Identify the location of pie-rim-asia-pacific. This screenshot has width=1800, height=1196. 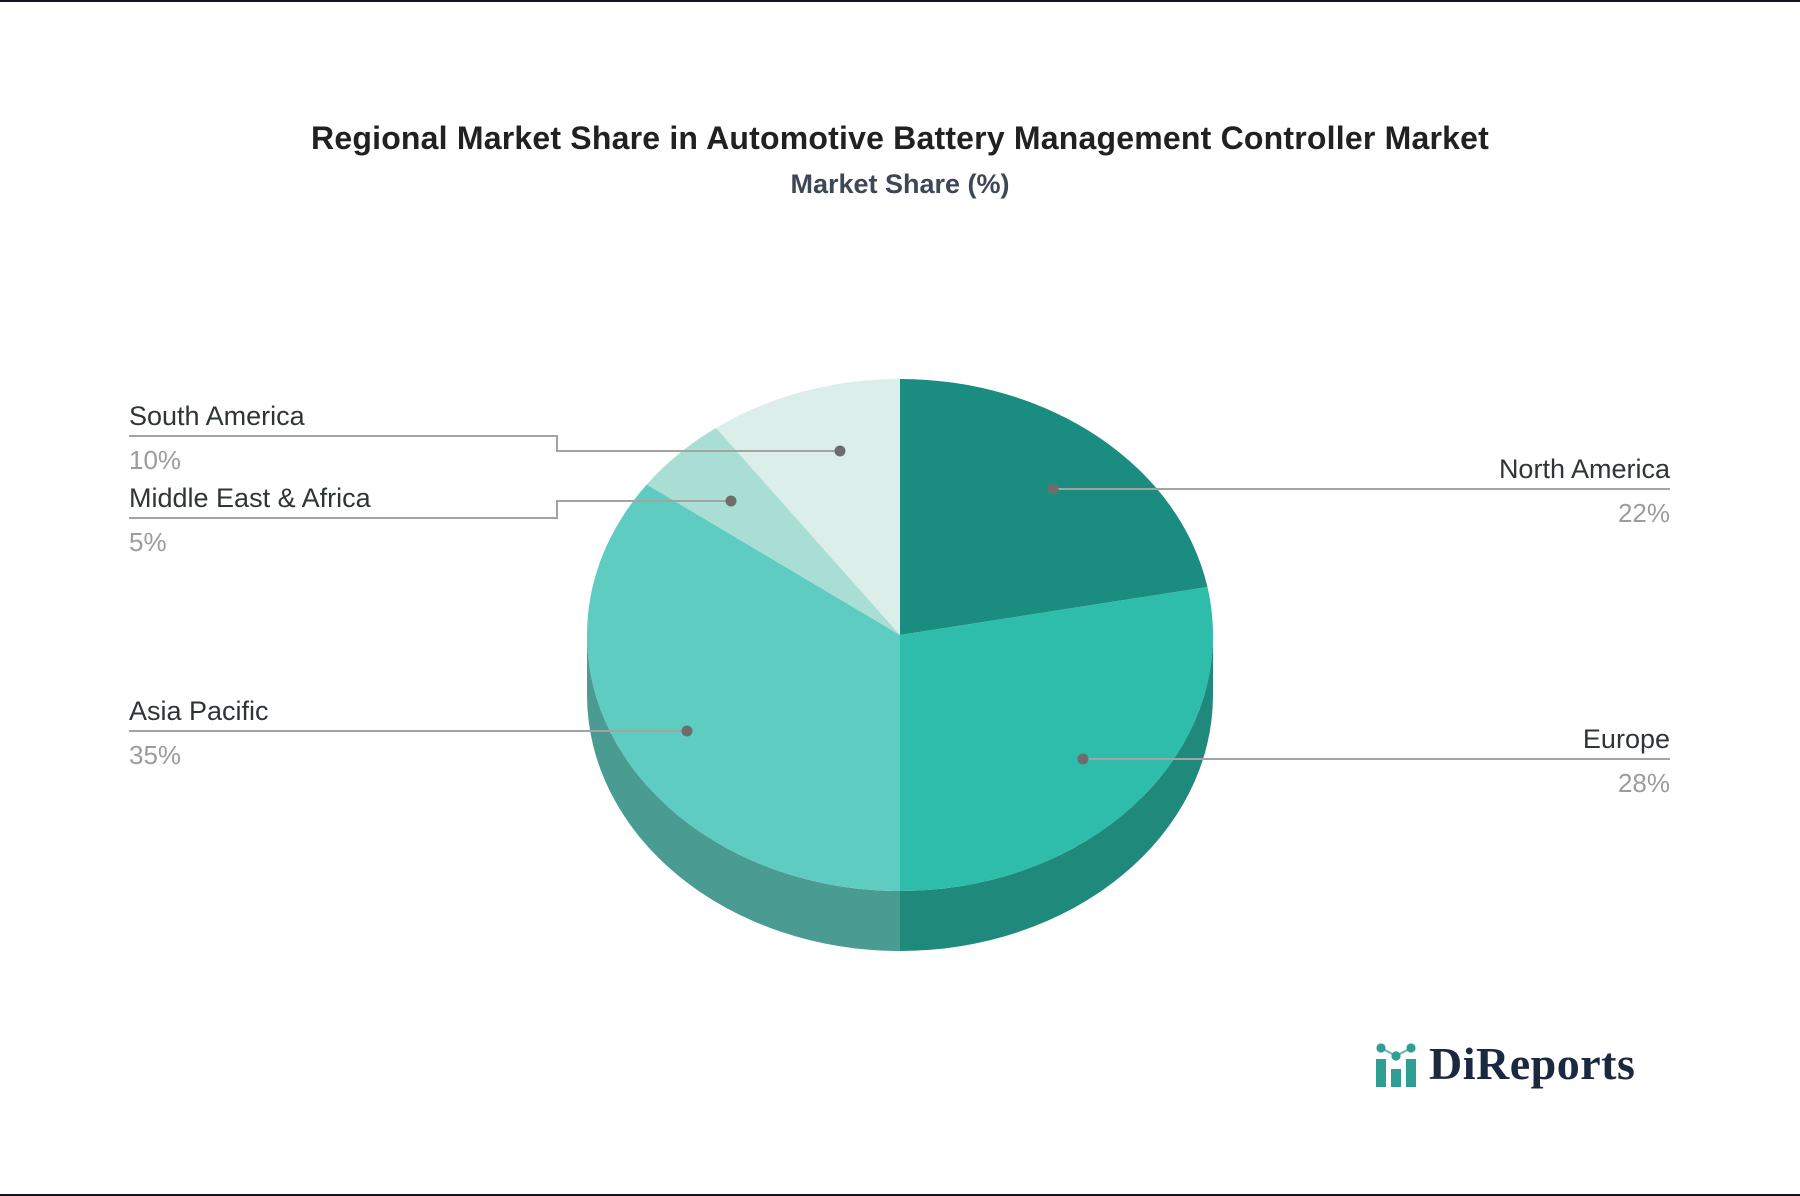
(743, 793).